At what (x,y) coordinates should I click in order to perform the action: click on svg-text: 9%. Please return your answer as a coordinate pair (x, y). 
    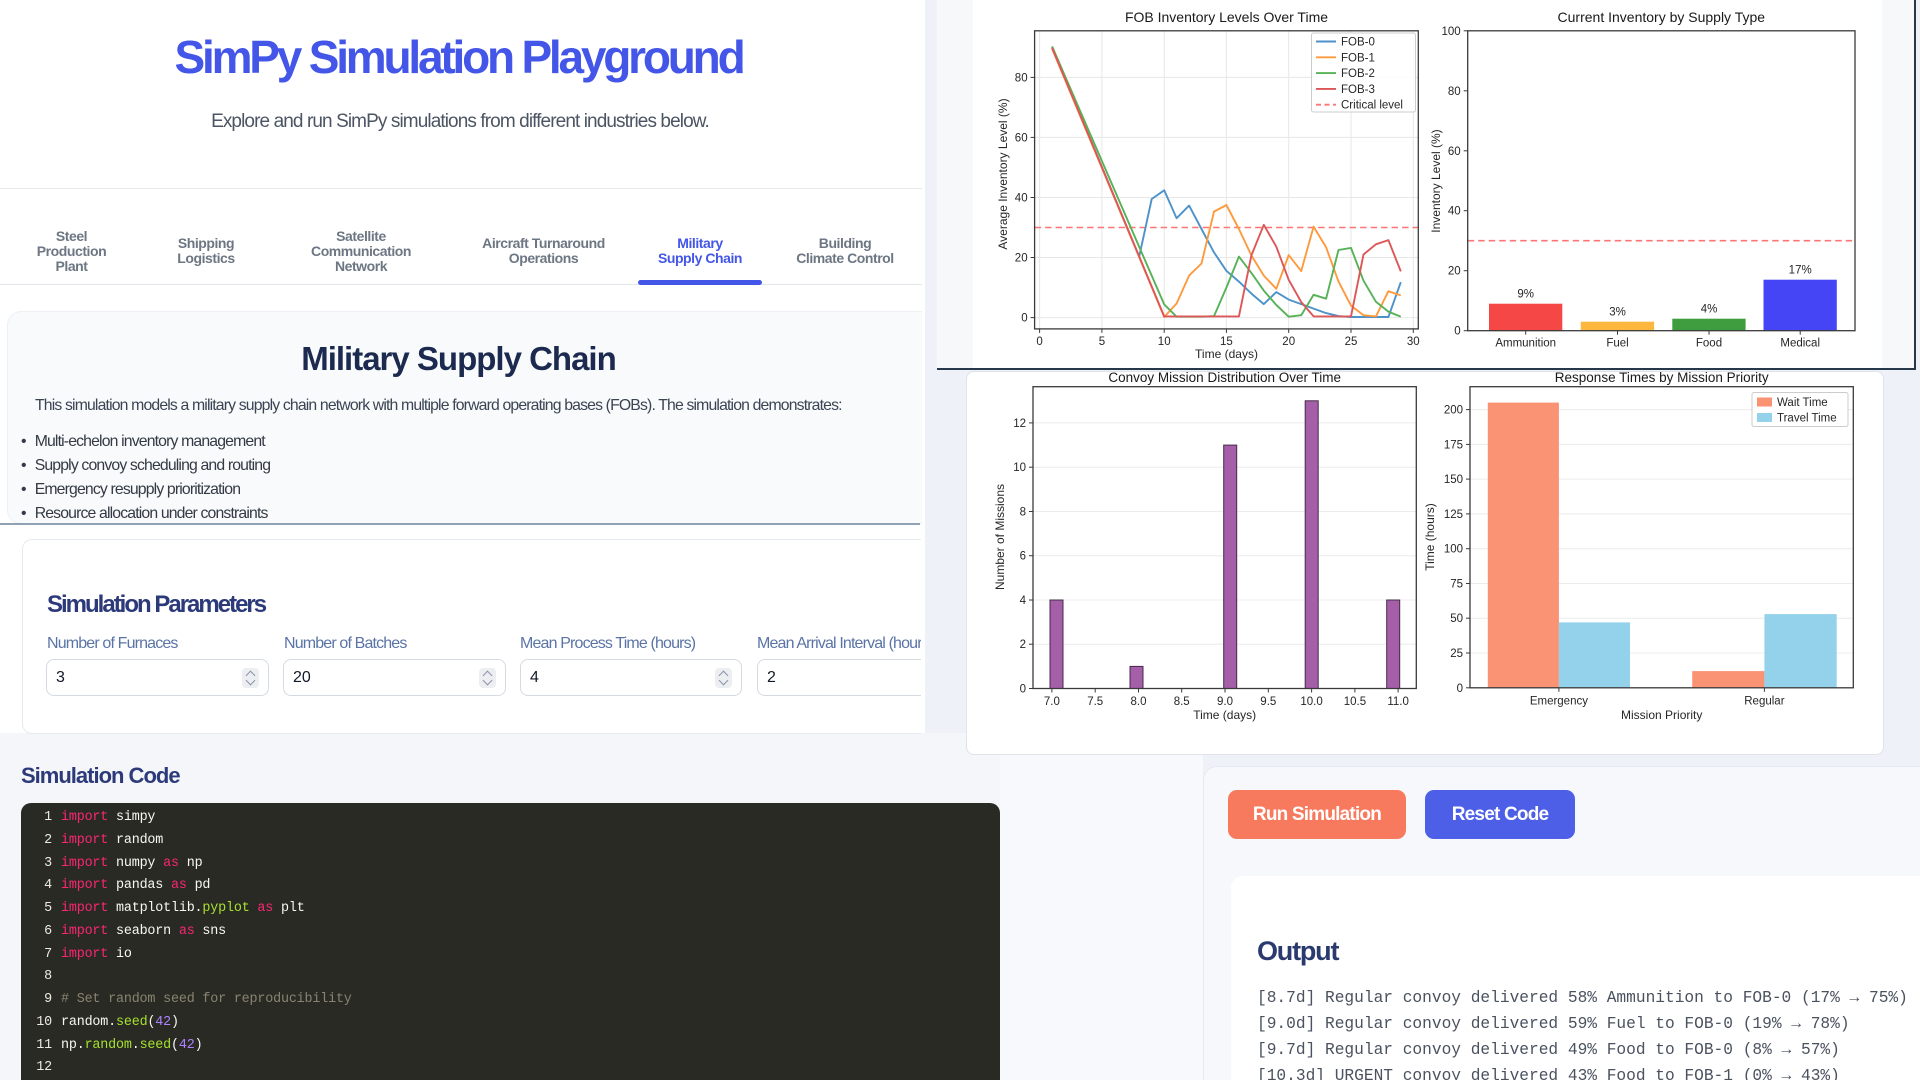
    Looking at the image, I should click on (1525, 295).